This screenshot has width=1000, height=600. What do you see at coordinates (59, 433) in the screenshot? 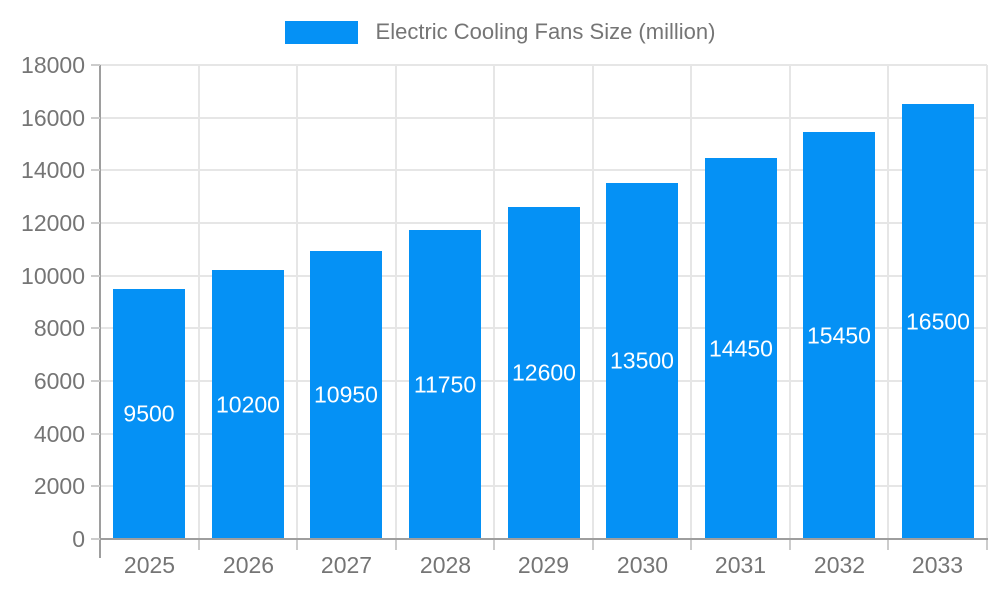
I see `y-tick-label: 4000` at bounding box center [59, 433].